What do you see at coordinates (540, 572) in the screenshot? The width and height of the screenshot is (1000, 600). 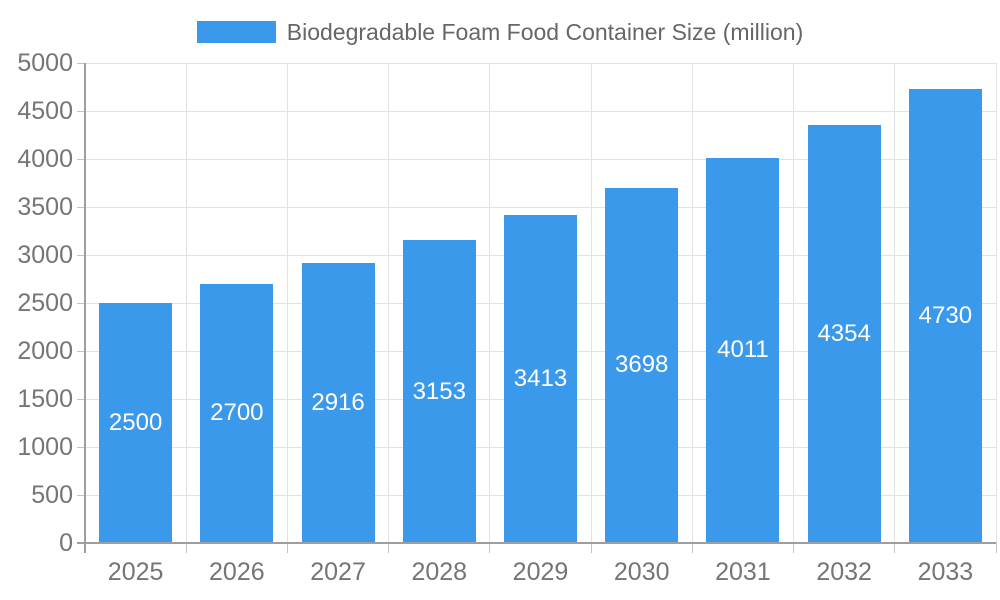 I see `x-axis-label-2029: 2029` at bounding box center [540, 572].